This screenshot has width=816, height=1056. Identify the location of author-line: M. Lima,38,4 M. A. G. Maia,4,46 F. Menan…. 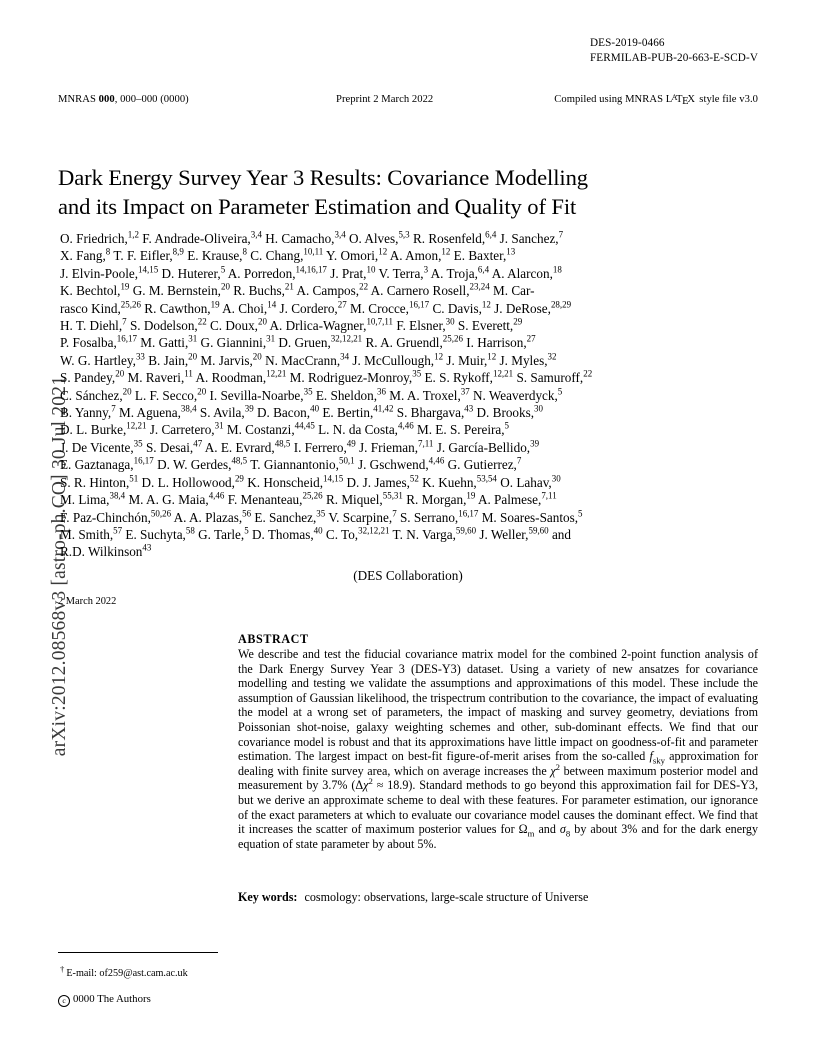
(308, 499).